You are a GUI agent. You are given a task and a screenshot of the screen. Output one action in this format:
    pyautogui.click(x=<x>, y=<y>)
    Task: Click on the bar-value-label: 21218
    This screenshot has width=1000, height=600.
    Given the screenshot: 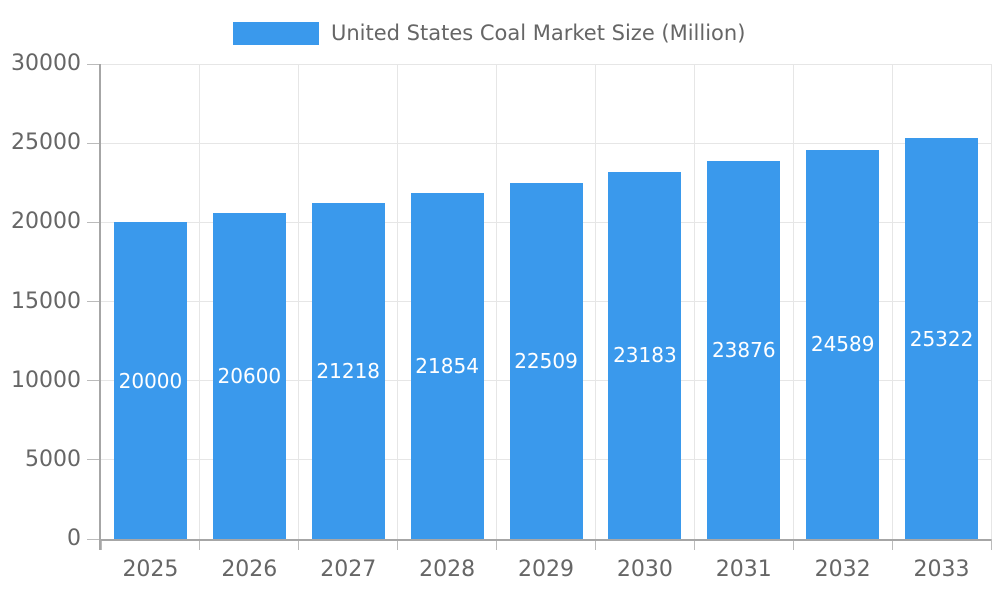 What is the action you would take?
    pyautogui.click(x=348, y=371)
    